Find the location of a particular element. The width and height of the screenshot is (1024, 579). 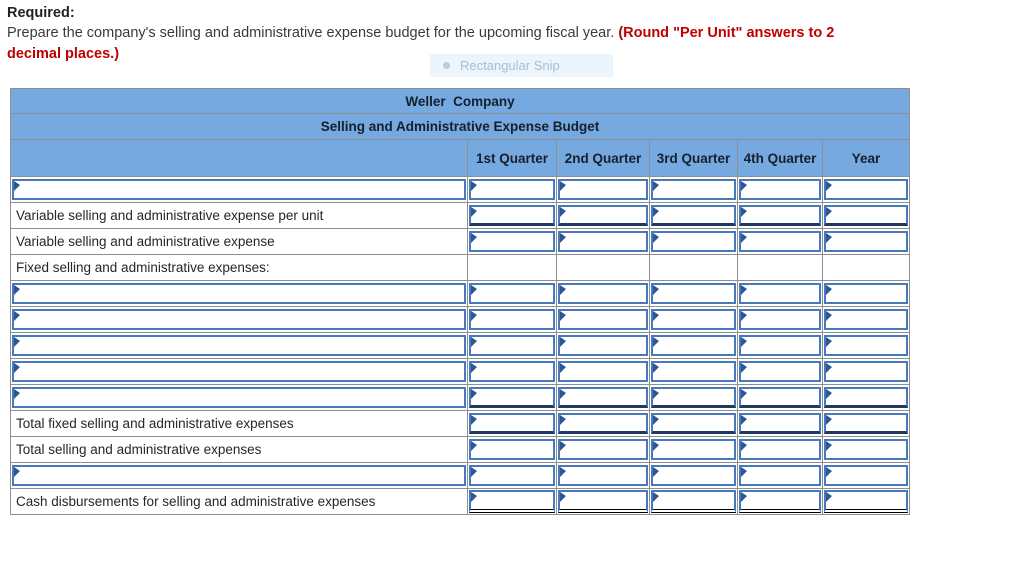

snip-dot-icon is located at coordinates (446, 65).